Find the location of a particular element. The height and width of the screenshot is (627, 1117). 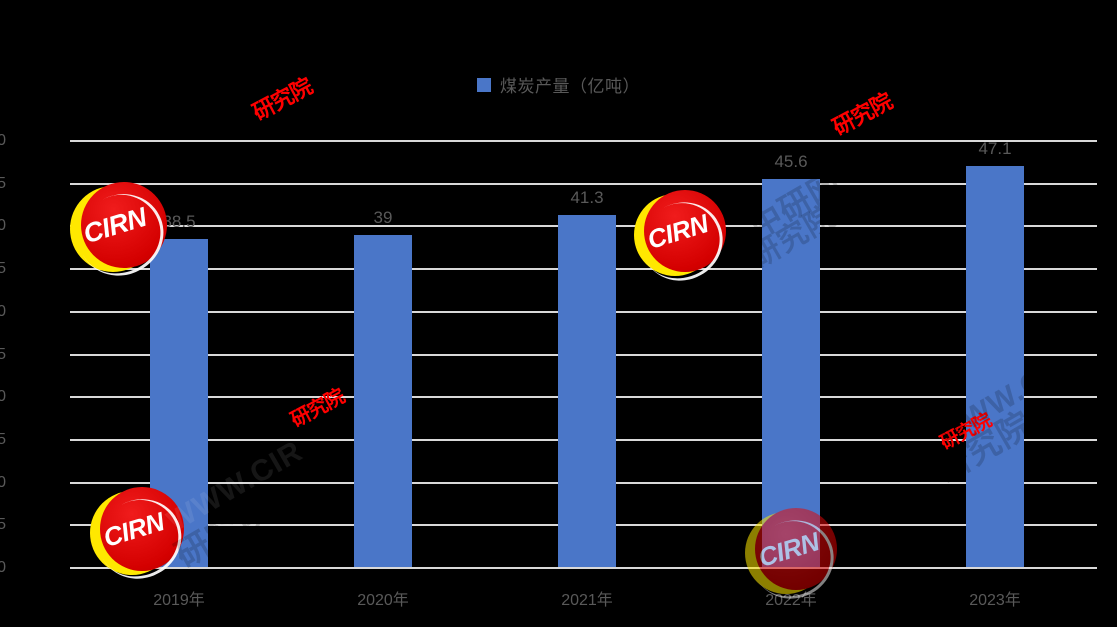

legend-label: 煤炭产量（亿吨） is located at coordinates (570, 86).